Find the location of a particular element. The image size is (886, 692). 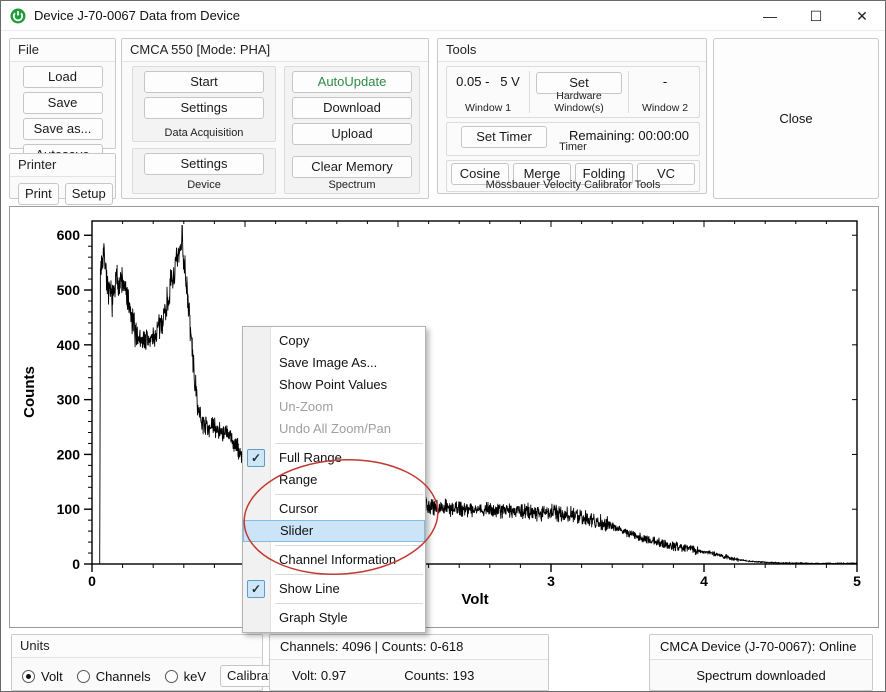

autoupdate-button: AutoUpdate is located at coordinates (352, 82).